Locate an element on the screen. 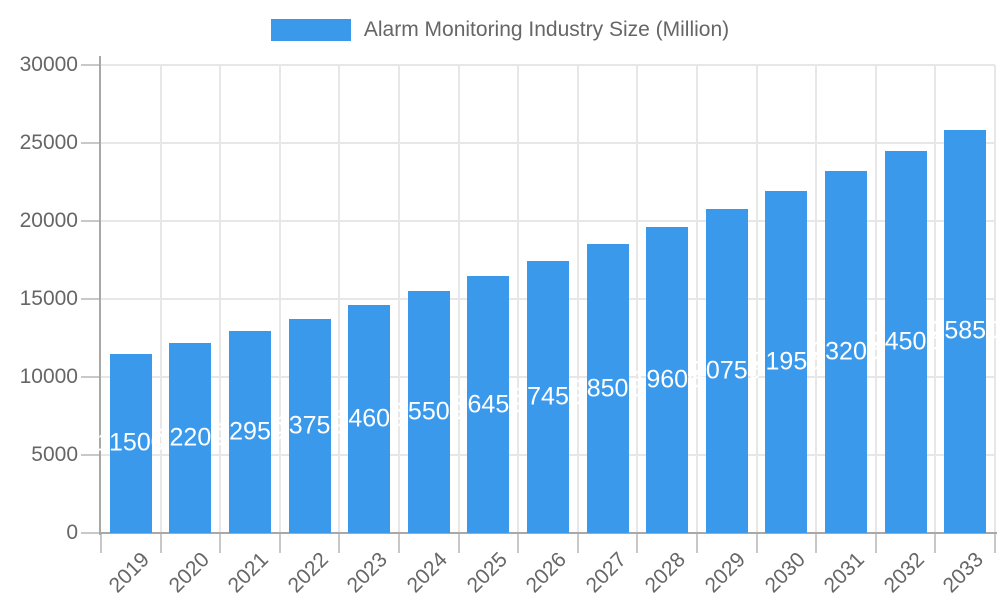  x-tick-label: 2020 is located at coordinates (189, 573).